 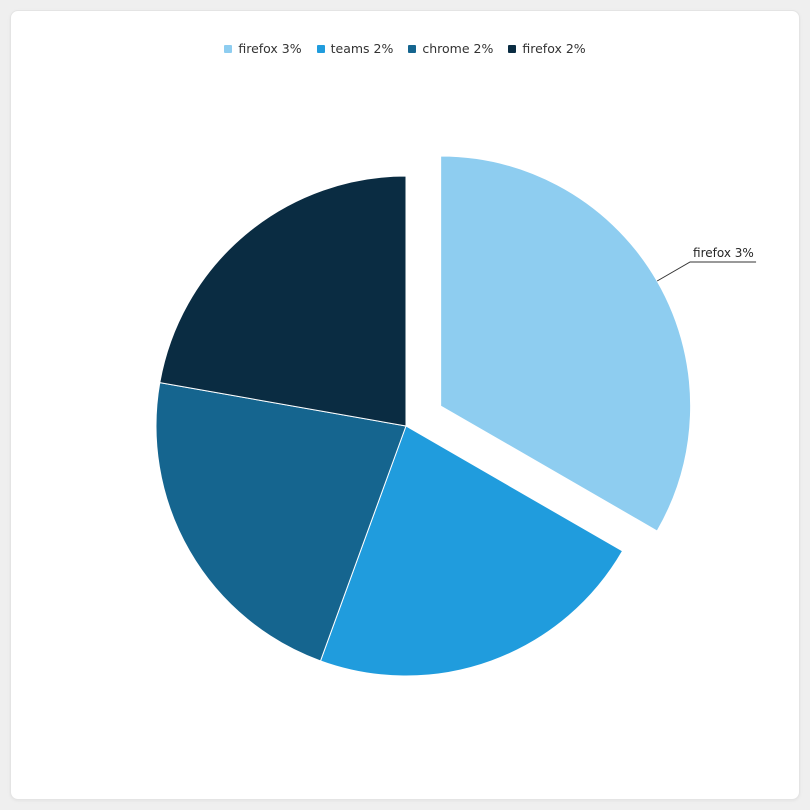 I want to click on slice-callout-label: firefox 3%, so click(x=723, y=253).